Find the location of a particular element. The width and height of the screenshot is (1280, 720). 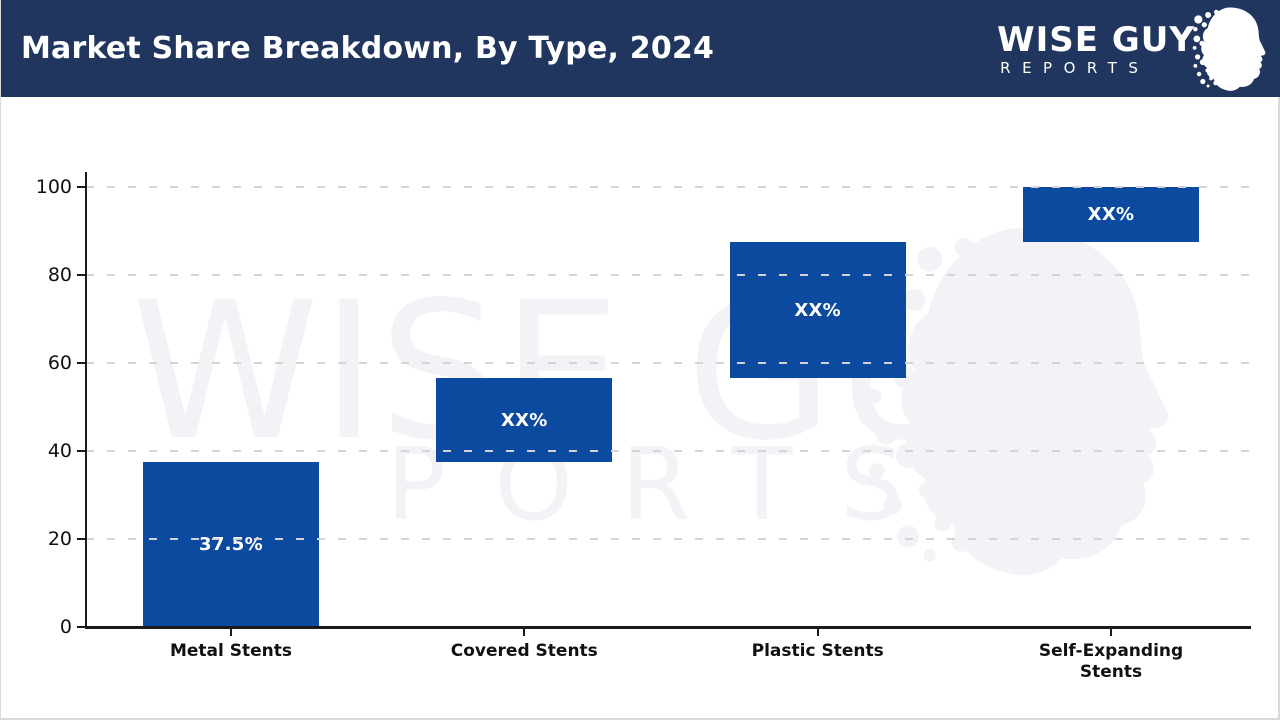

page-title: Market Share Breakdown, By Type, 2024 is located at coordinates (368, 48).